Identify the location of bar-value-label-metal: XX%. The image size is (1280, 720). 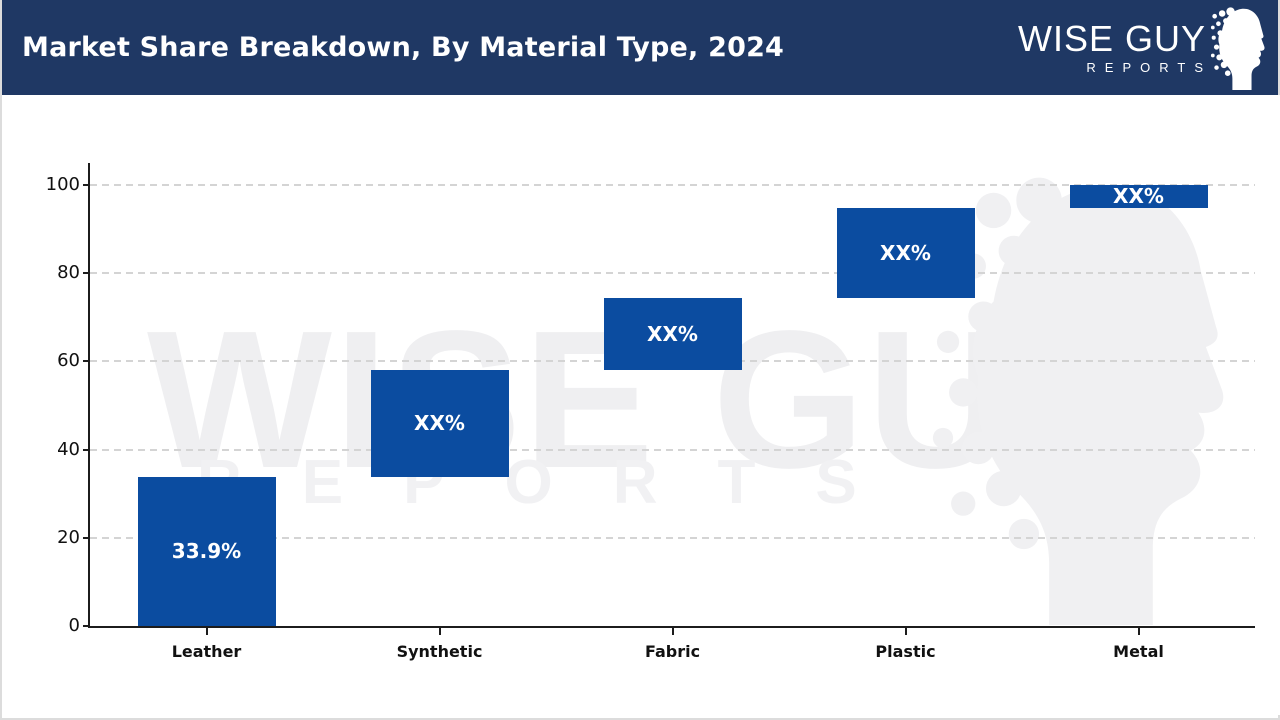
(1138, 196).